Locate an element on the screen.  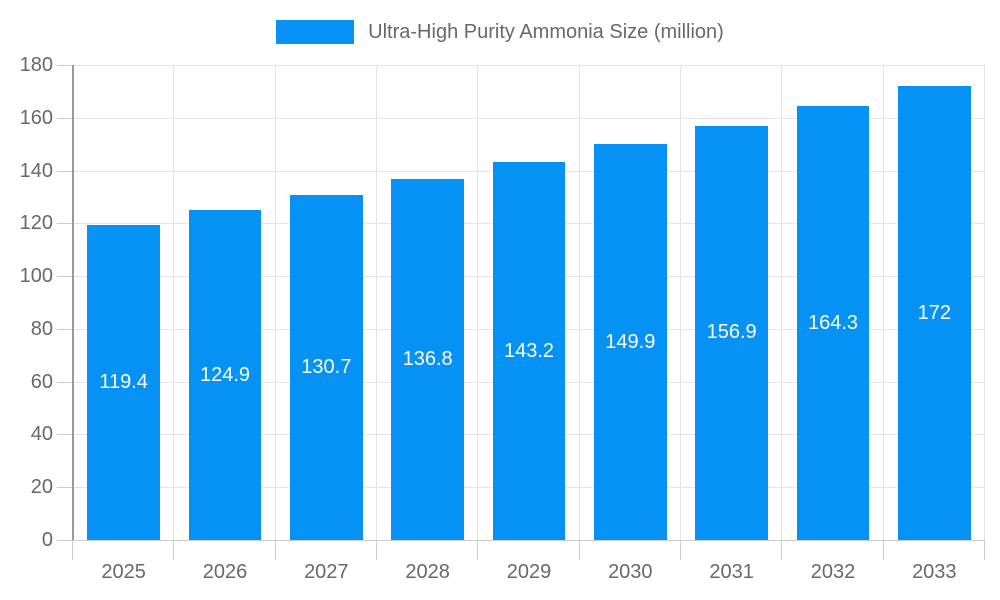
bar-value-label: 143.2 is located at coordinates (529, 350).